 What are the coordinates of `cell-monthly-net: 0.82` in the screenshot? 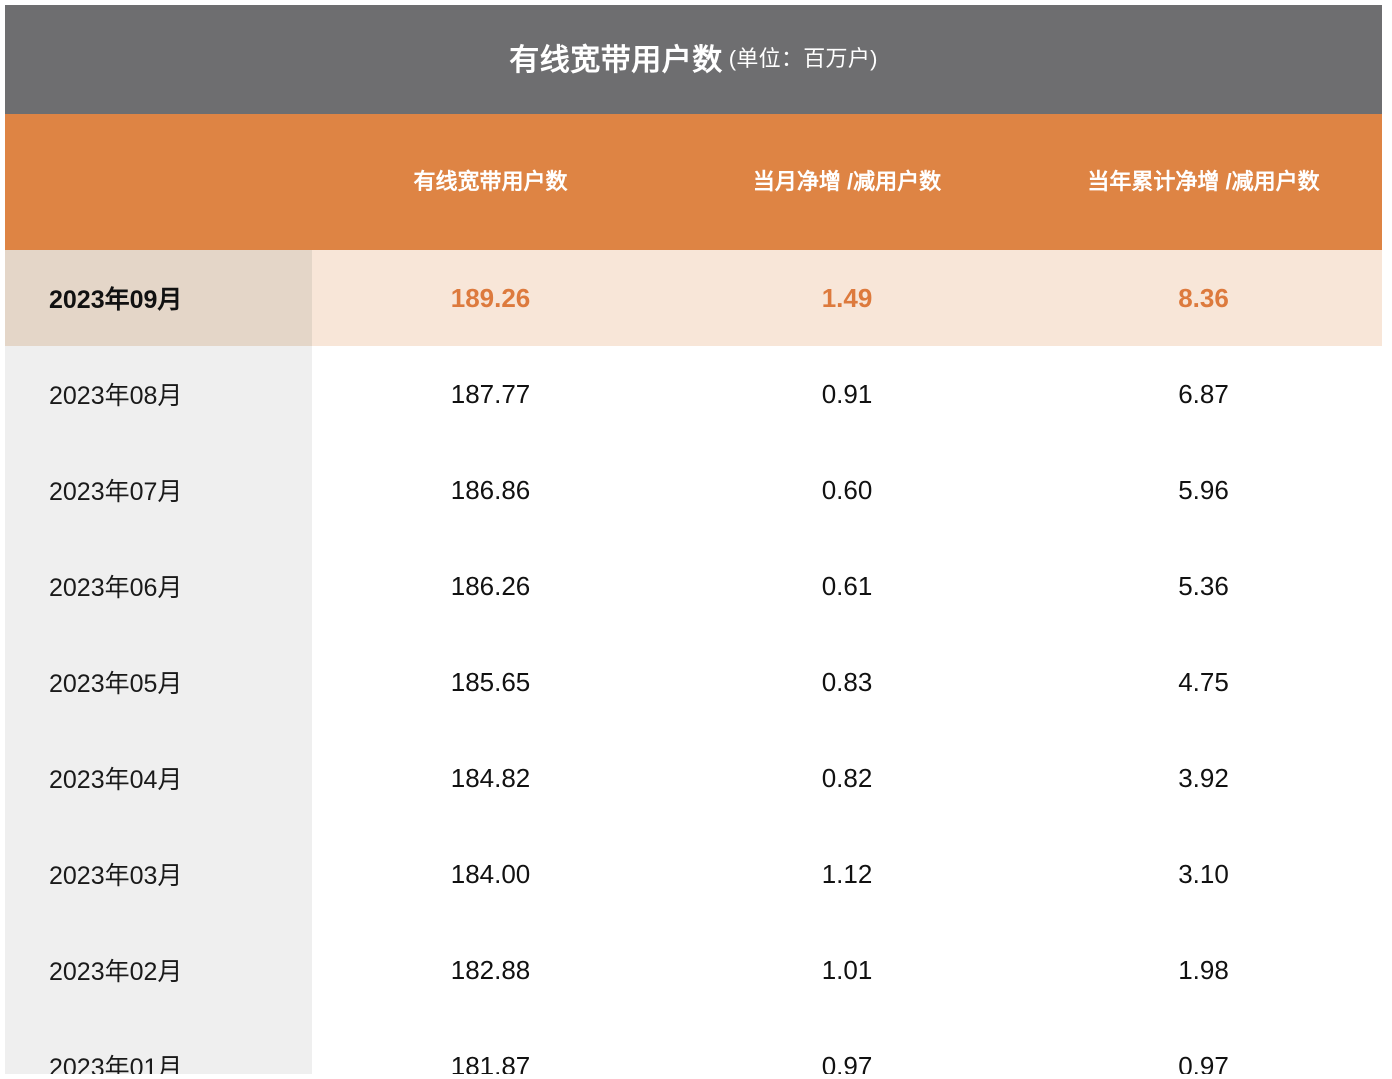 It's located at (847, 778).